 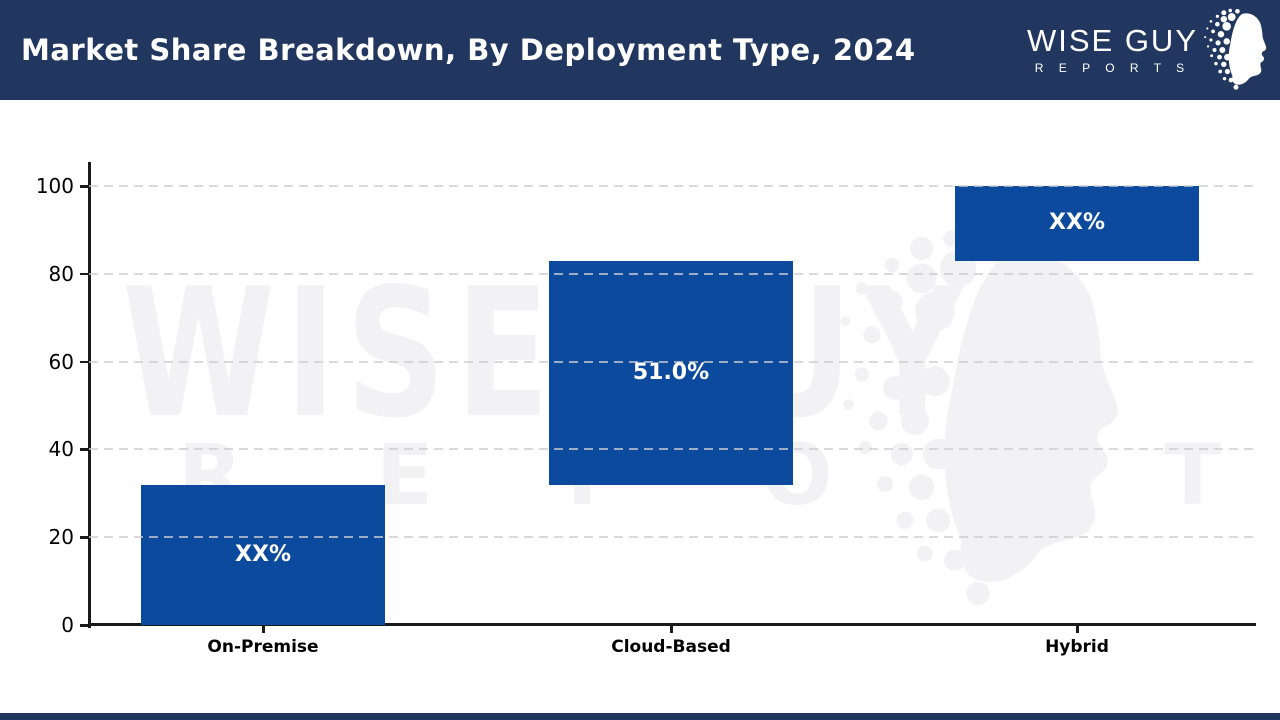 I want to click on y-tick-label: 80, so click(x=61, y=273).